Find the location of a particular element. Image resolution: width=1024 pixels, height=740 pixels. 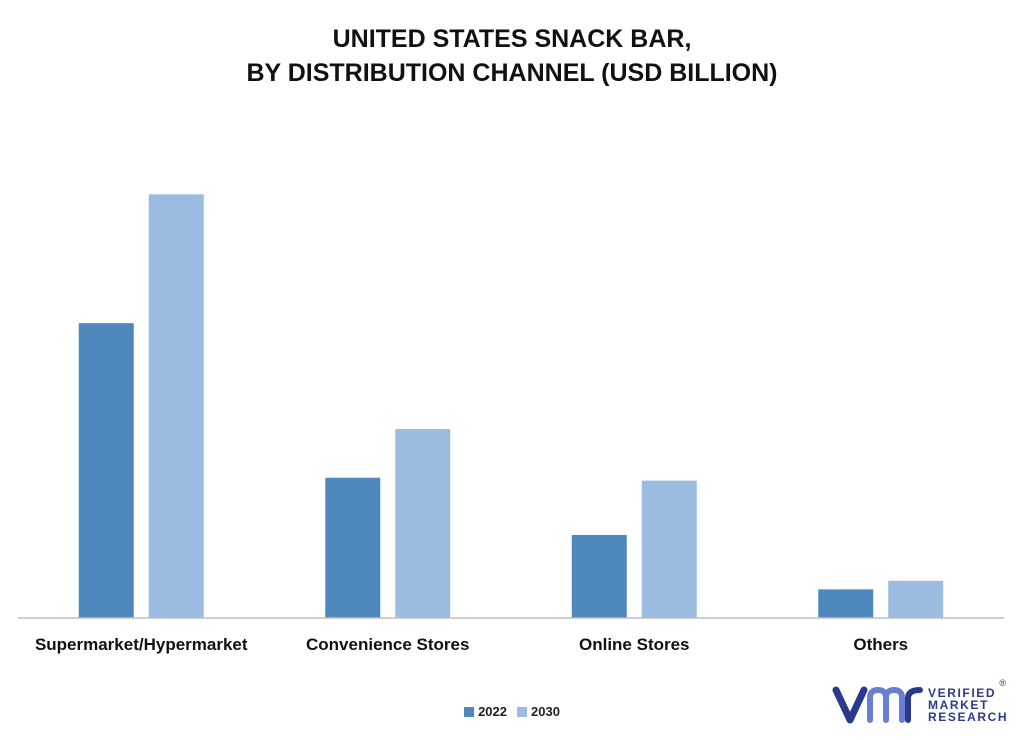

vmr-logo-icon is located at coordinates (877, 705).